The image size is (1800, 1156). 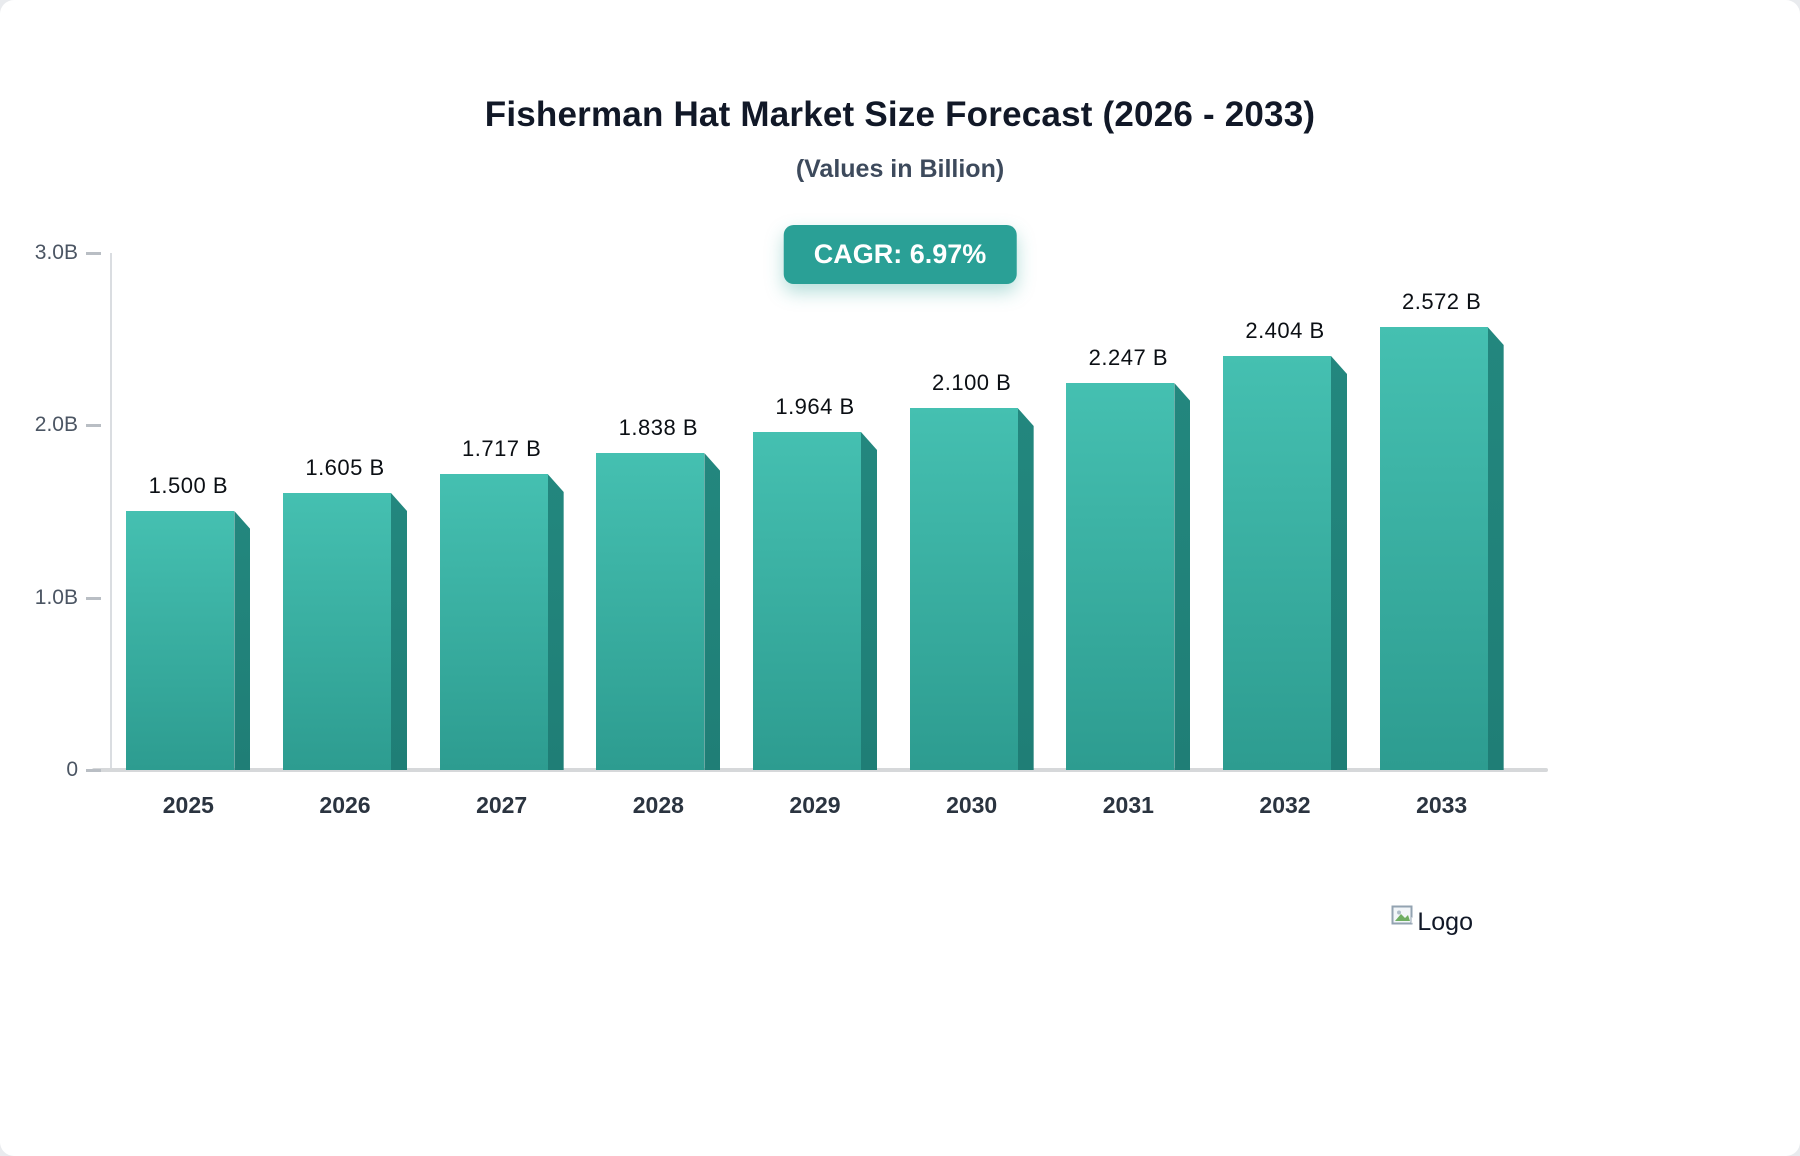 I want to click on bar-side-2033, so click(x=1495, y=548).